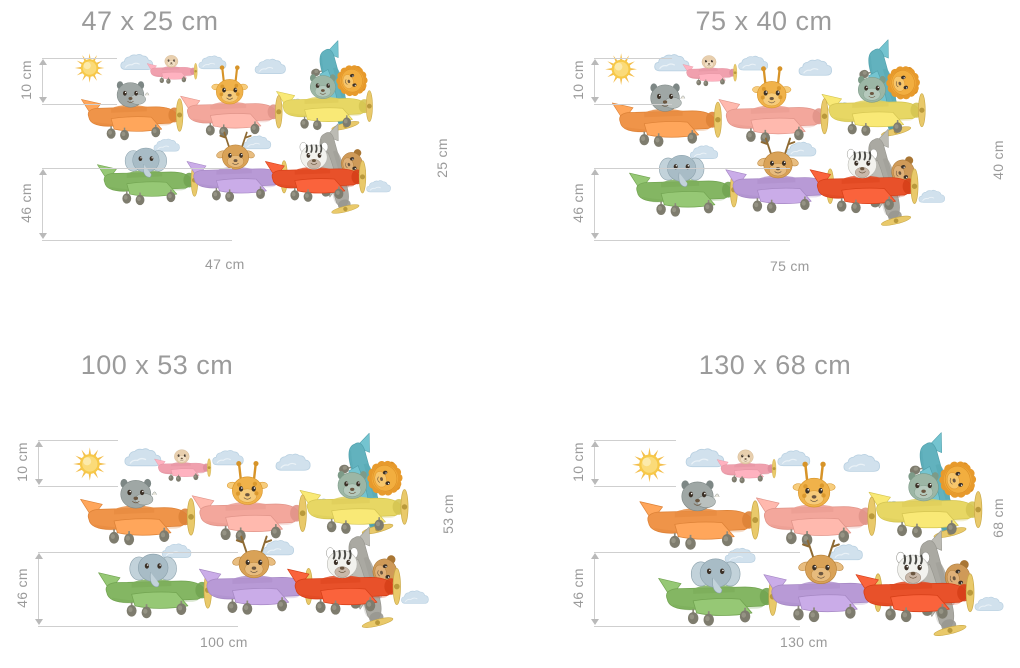  What do you see at coordinates (224, 642) in the screenshot?
I see `width-label: 100 cm` at bounding box center [224, 642].